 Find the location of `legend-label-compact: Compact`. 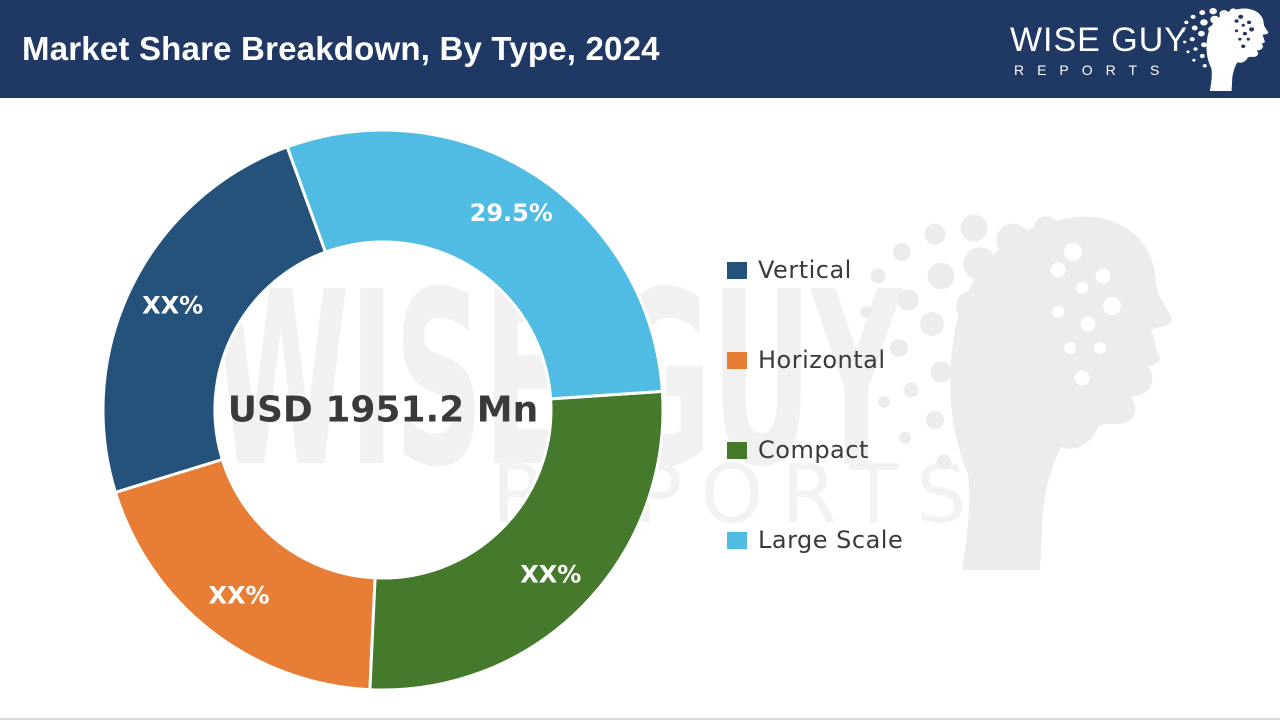

legend-label-compact: Compact is located at coordinates (813, 450).